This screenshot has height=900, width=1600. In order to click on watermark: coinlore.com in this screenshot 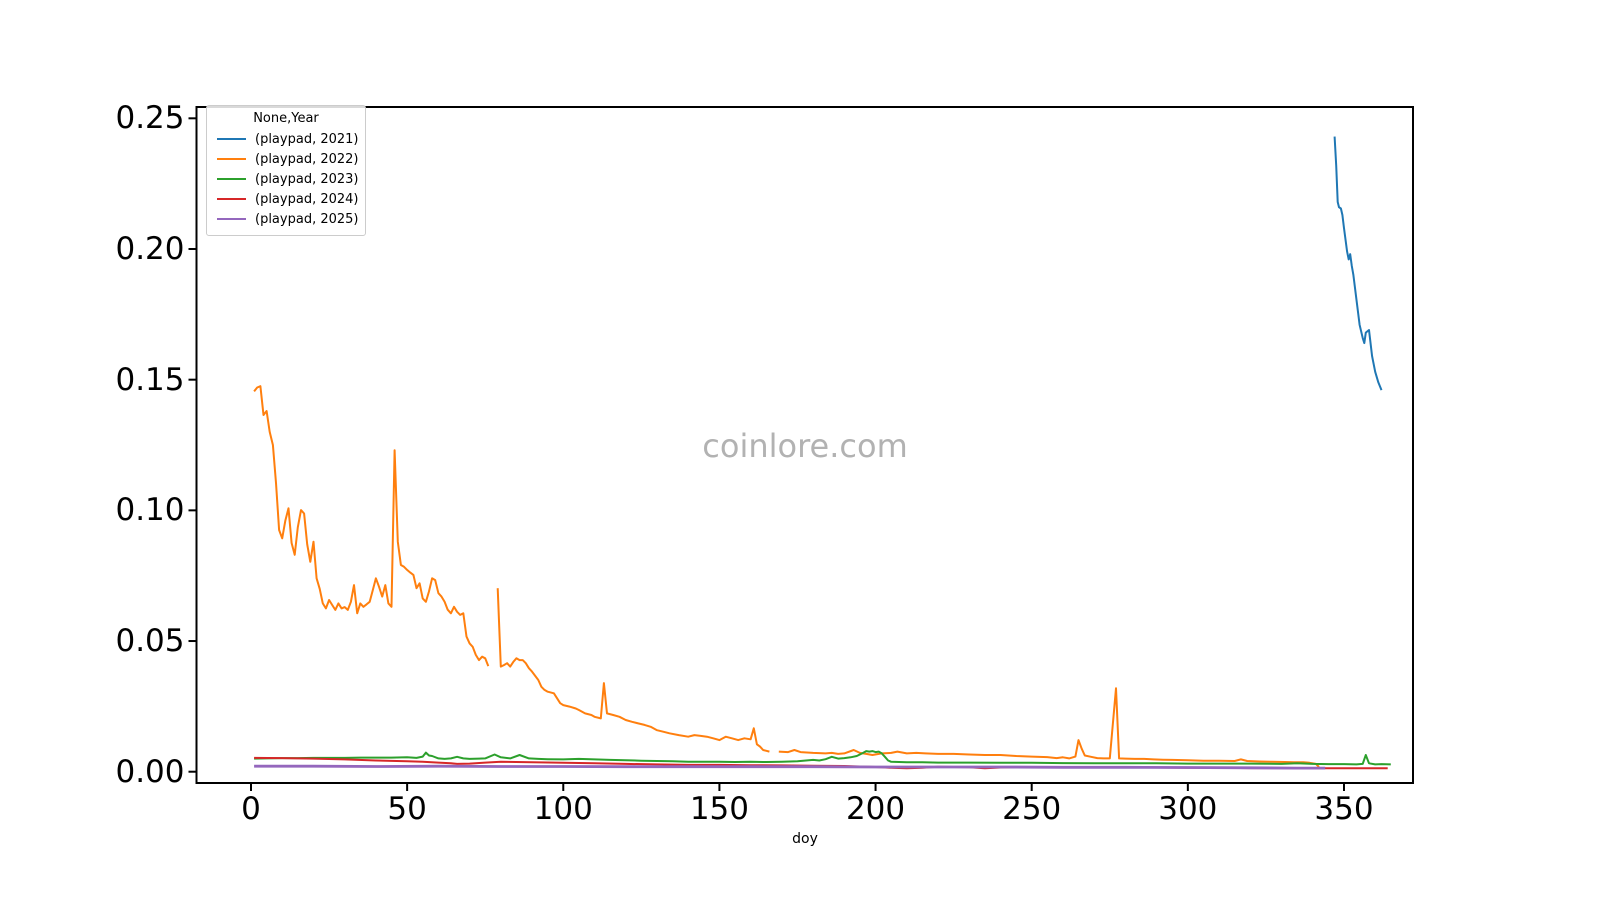, I will do `click(805, 446)`.